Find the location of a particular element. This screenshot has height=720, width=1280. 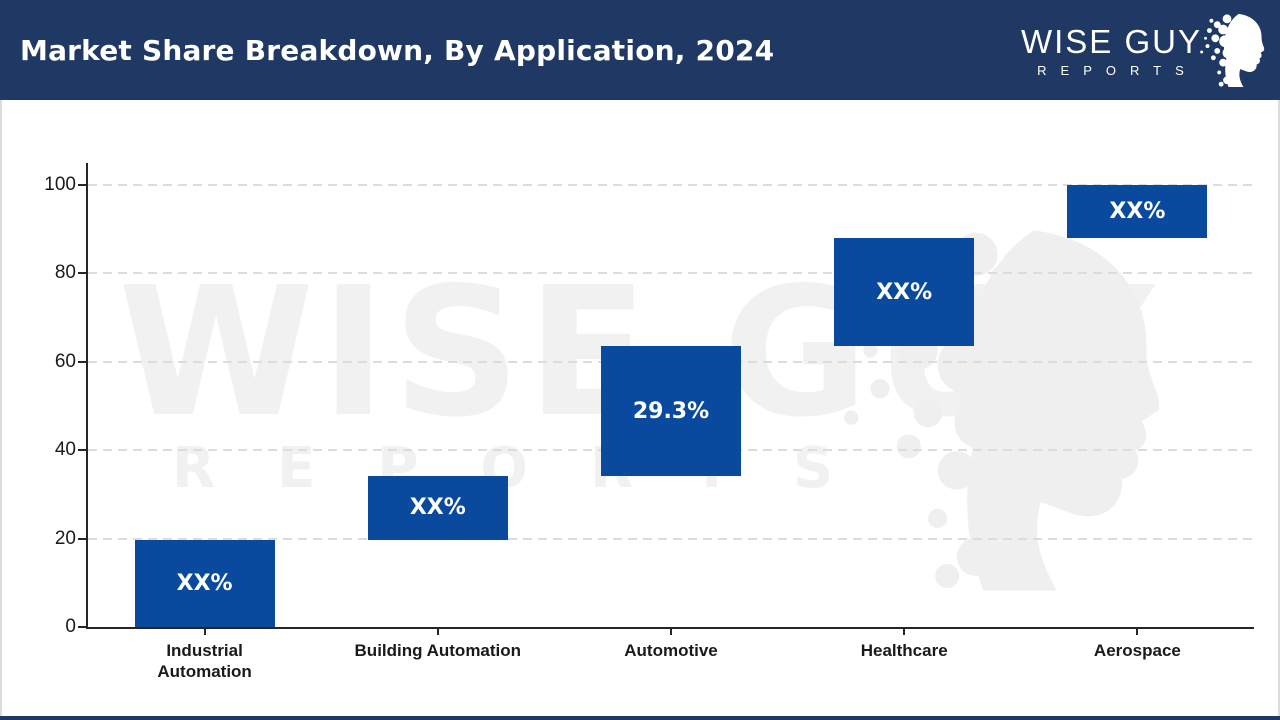

y-tick-label: 20 is located at coordinates (65, 538).